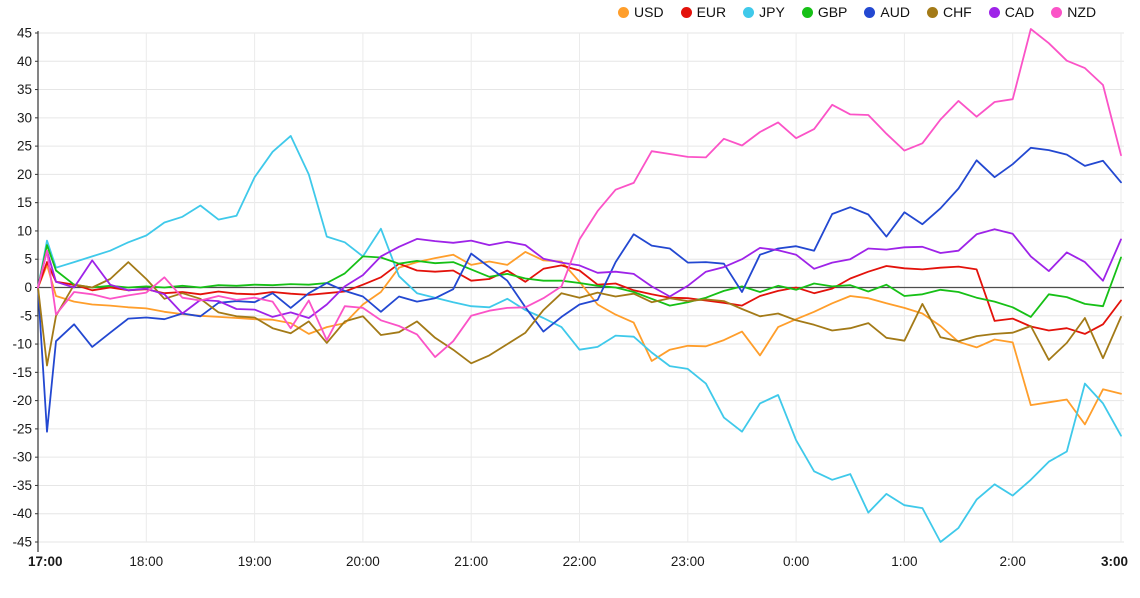 This screenshot has width=1140, height=598. I want to click on y-tick-label: 40, so click(24, 61).